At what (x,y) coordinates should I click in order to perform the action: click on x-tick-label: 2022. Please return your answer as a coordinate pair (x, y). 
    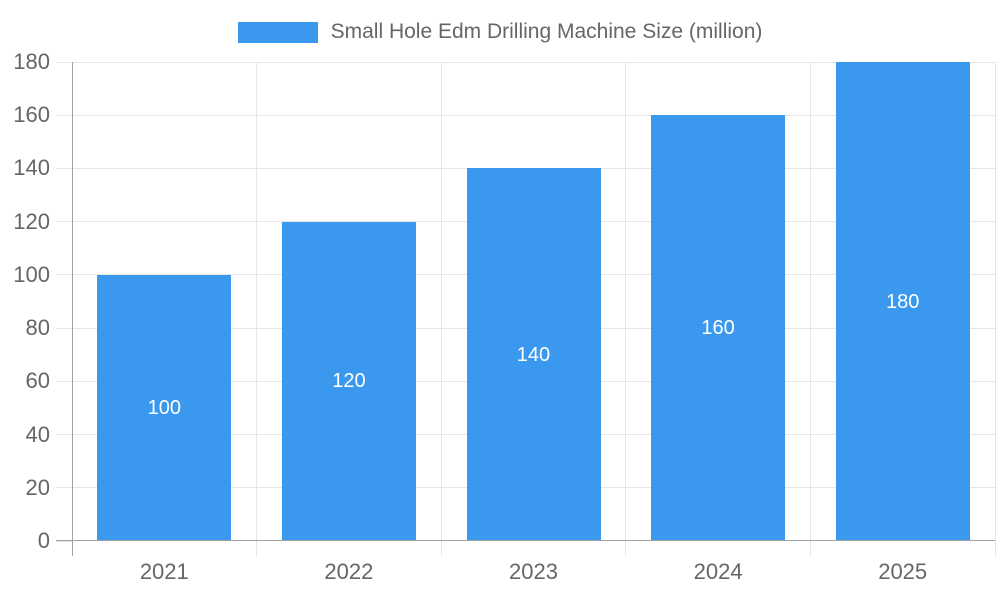
    Looking at the image, I should click on (349, 571).